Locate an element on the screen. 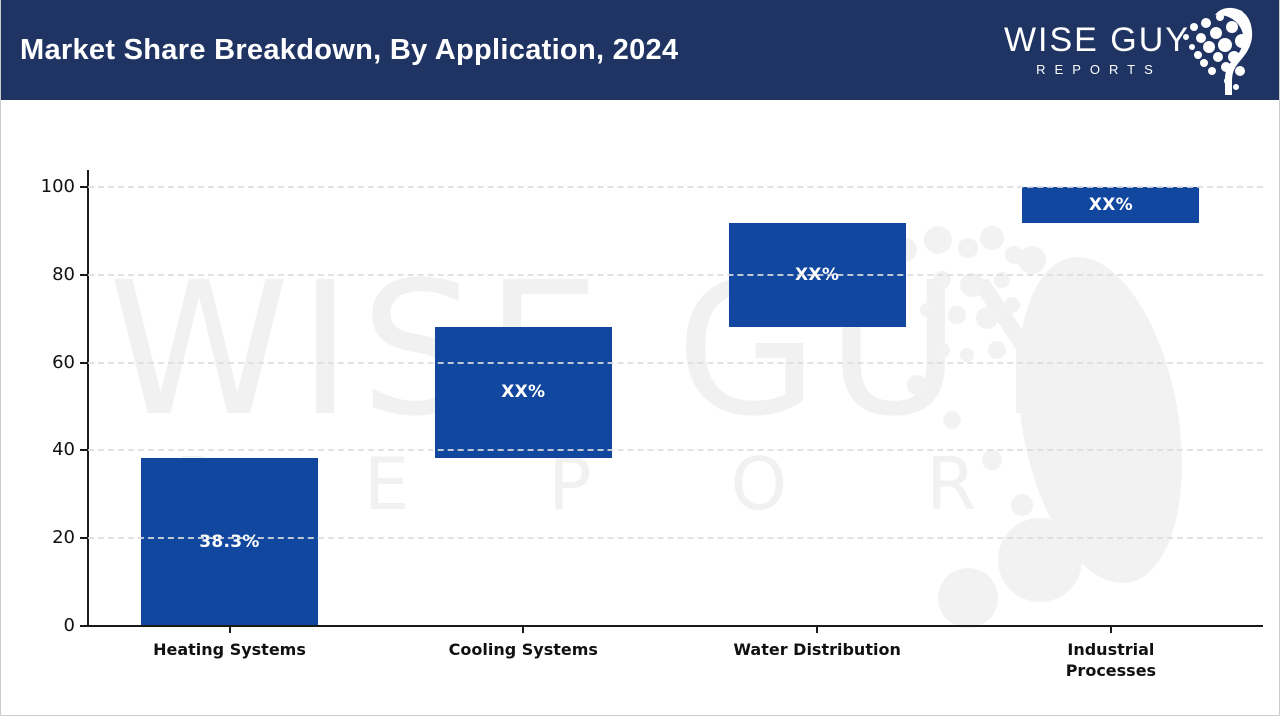  y-axis-line is located at coordinates (88, 398).